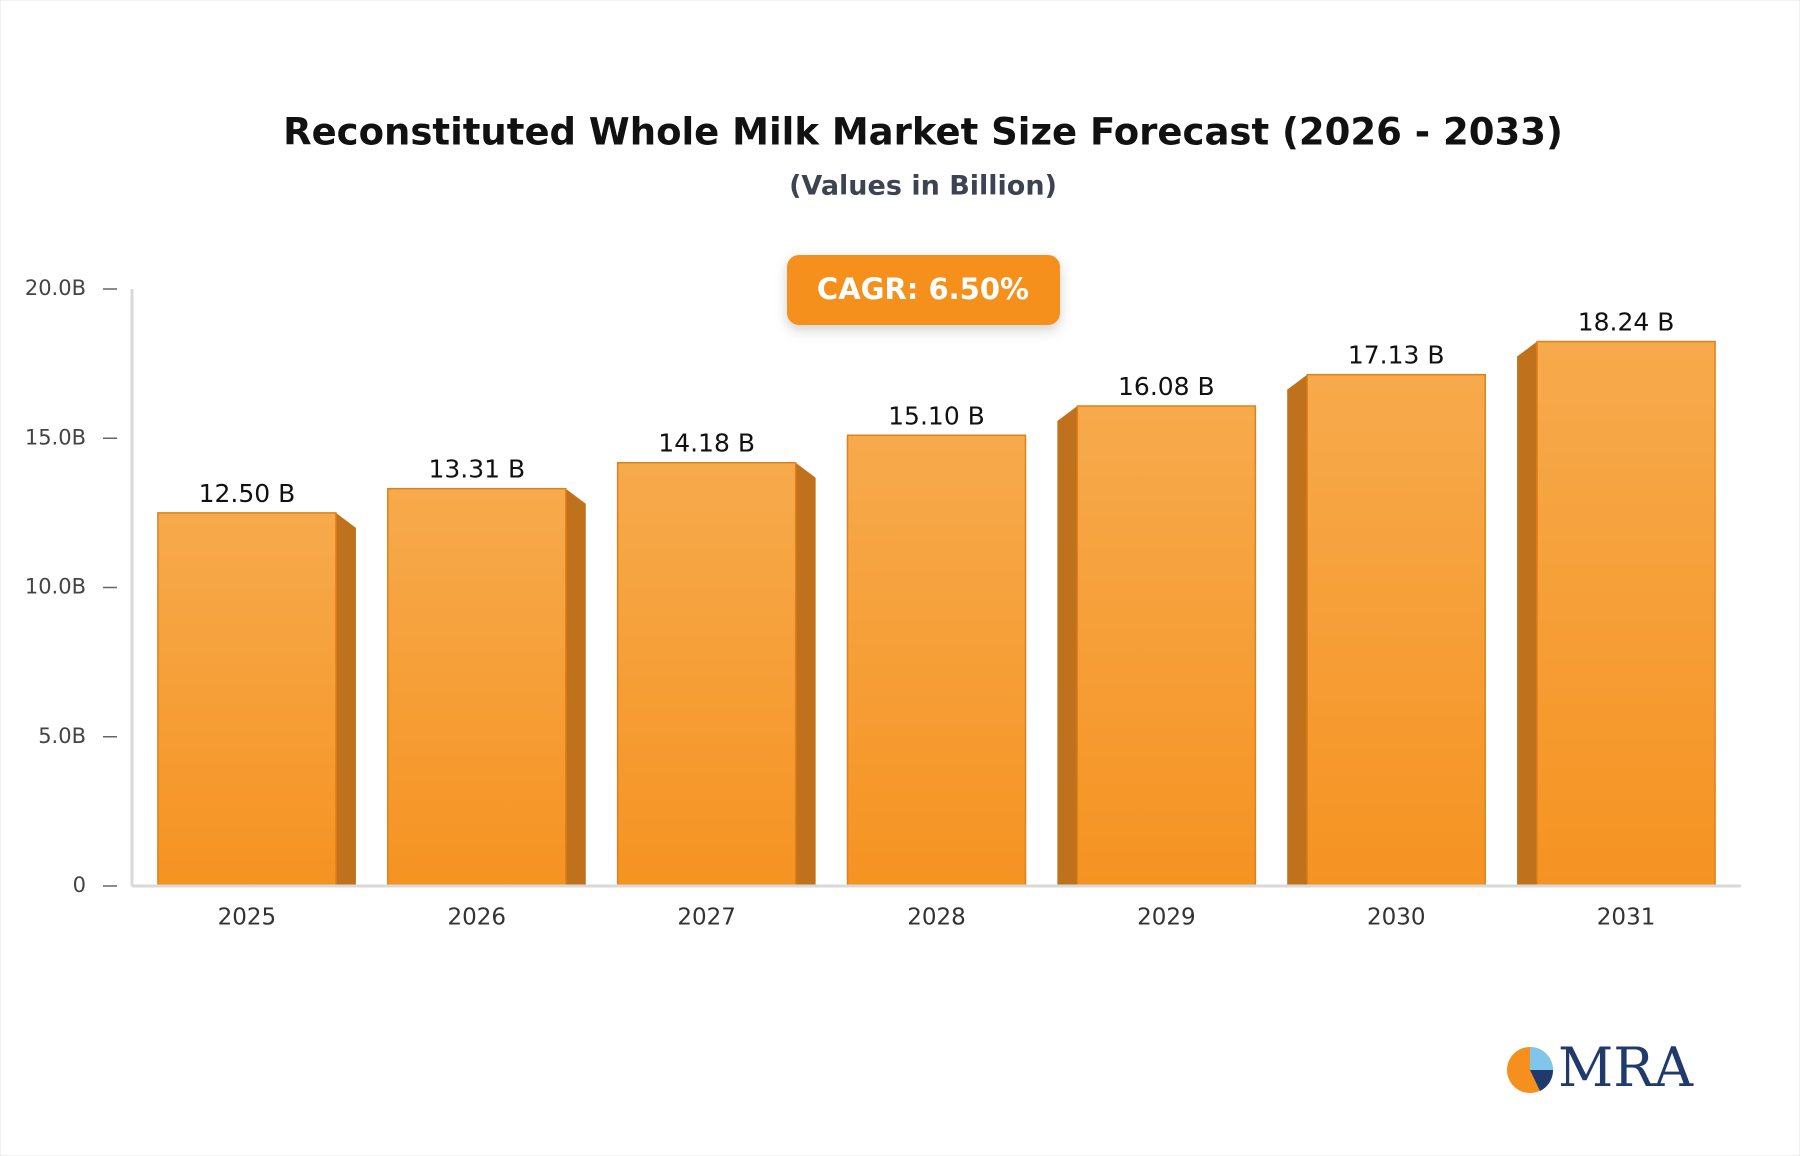  What do you see at coordinates (706, 918) in the screenshot?
I see `x-tick-label: 2027` at bounding box center [706, 918].